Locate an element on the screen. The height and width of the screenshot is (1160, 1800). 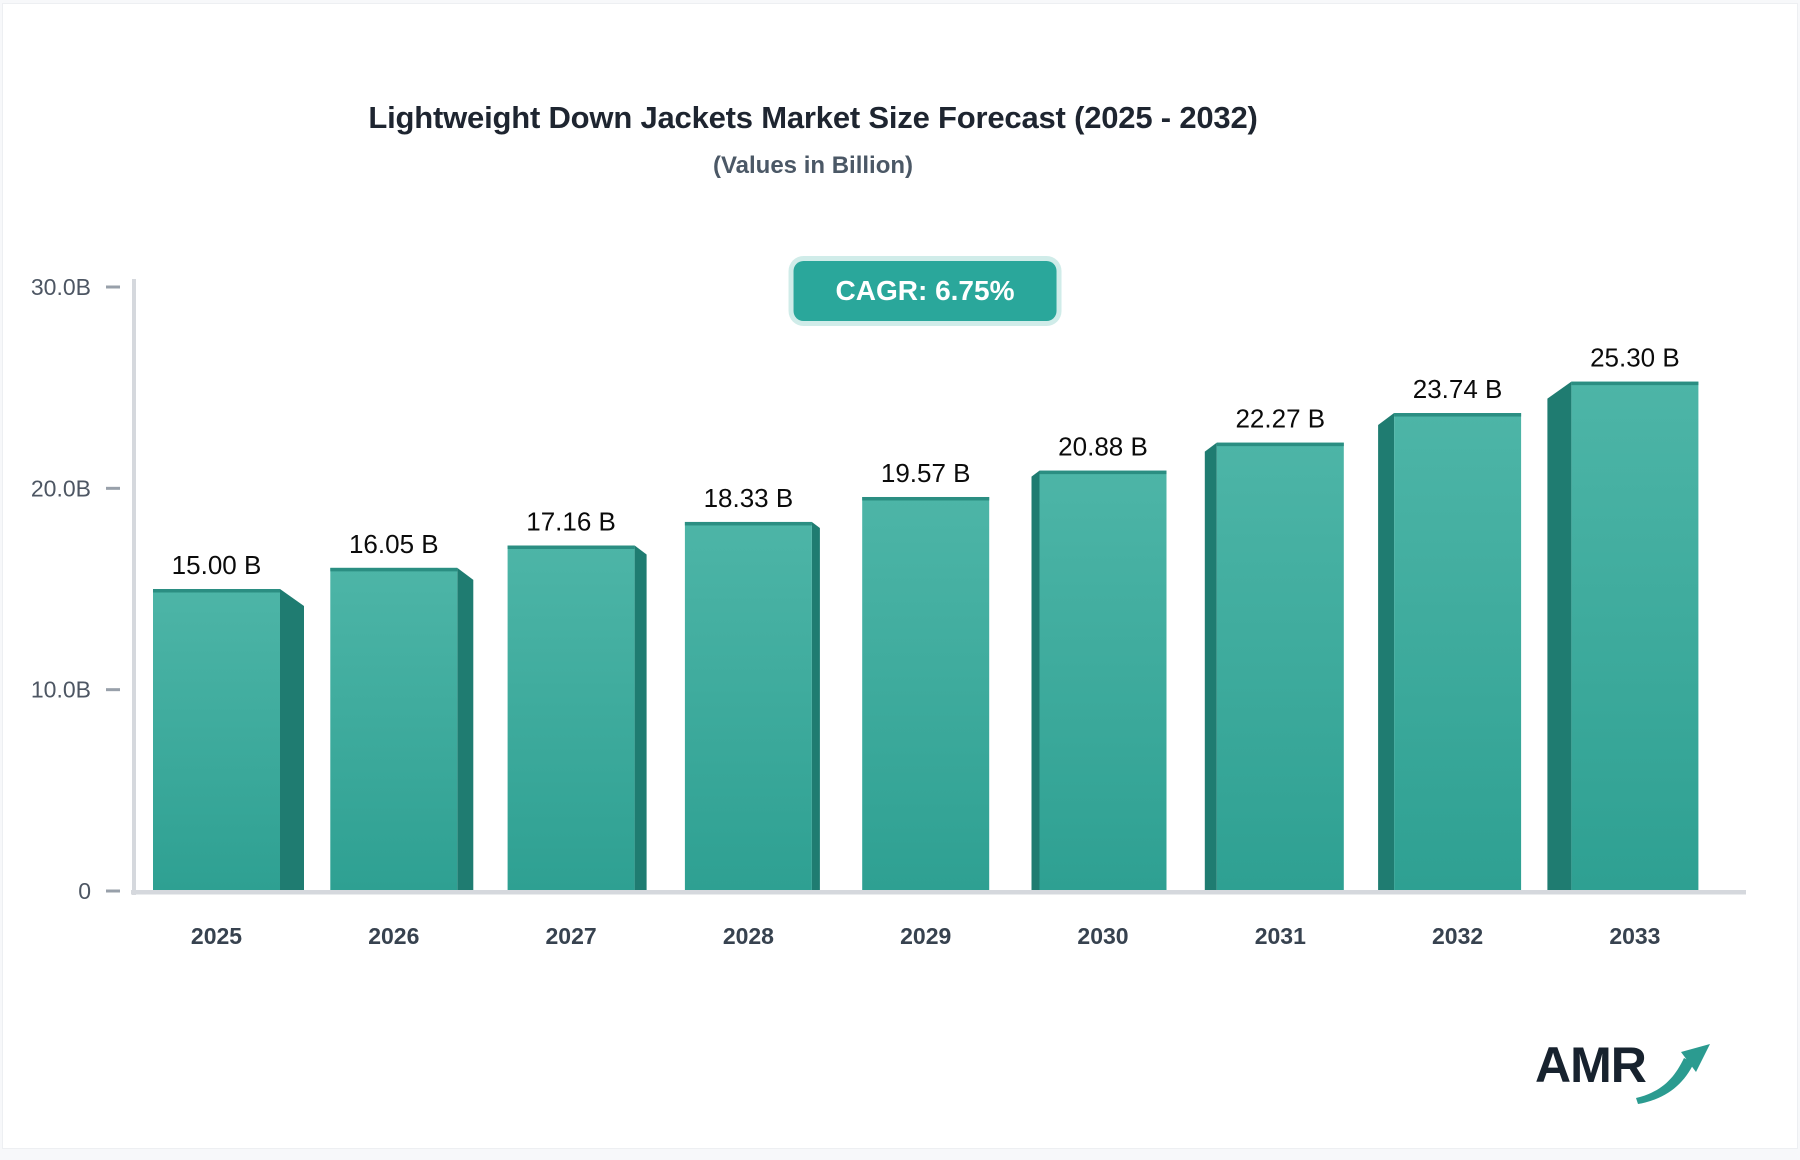
y-axis-line is located at coordinates (134, 587).